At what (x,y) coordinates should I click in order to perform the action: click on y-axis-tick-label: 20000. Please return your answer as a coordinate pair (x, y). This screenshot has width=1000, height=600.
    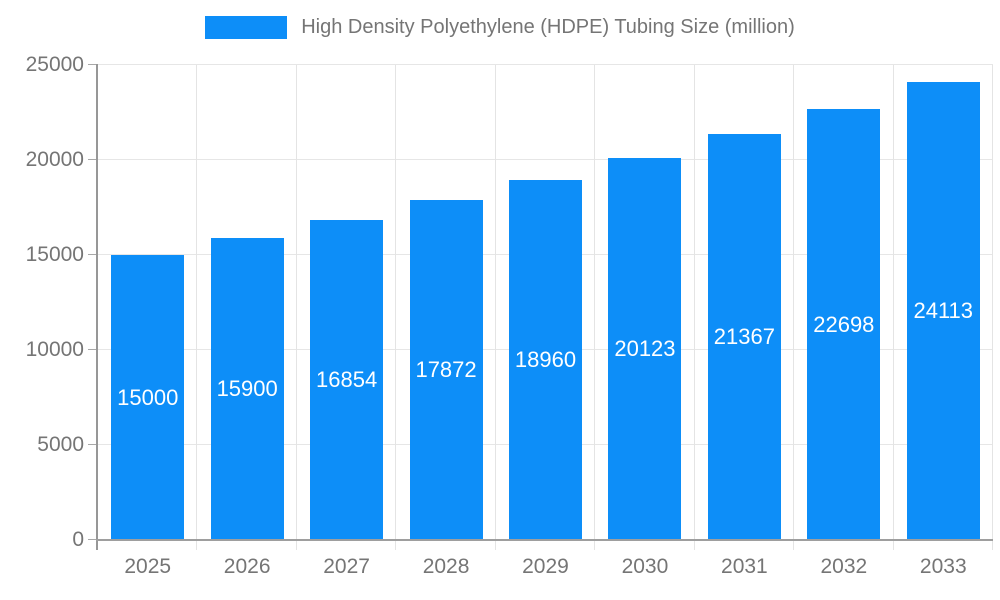
    Looking at the image, I should click on (54, 159).